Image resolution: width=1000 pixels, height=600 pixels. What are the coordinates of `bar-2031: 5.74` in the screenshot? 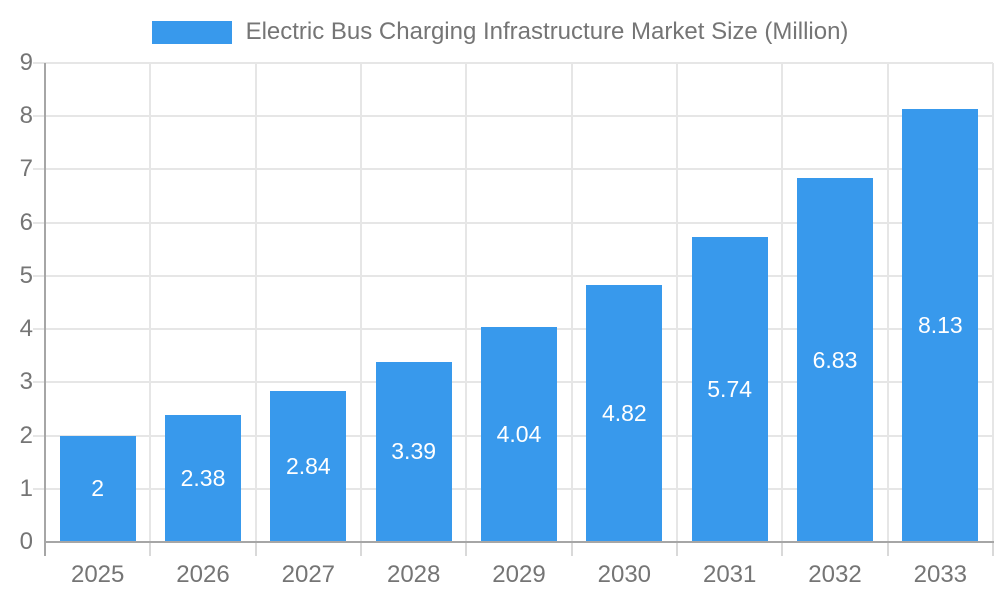 It's located at (729, 389).